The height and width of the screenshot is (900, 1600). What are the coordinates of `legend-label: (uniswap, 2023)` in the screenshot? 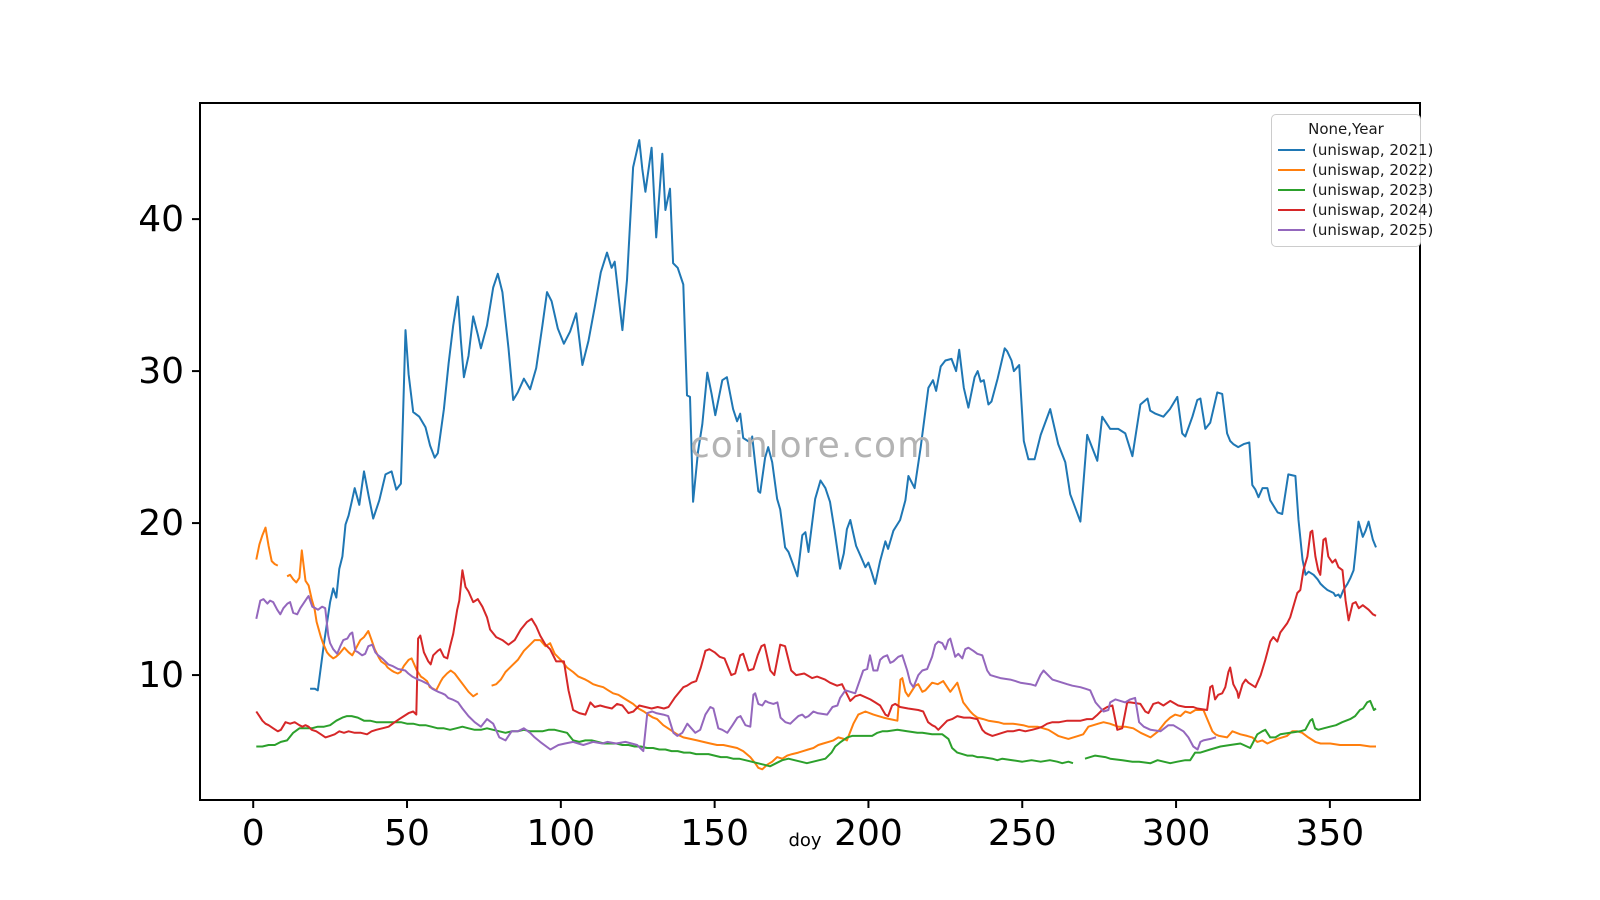 It's located at (1373, 190).